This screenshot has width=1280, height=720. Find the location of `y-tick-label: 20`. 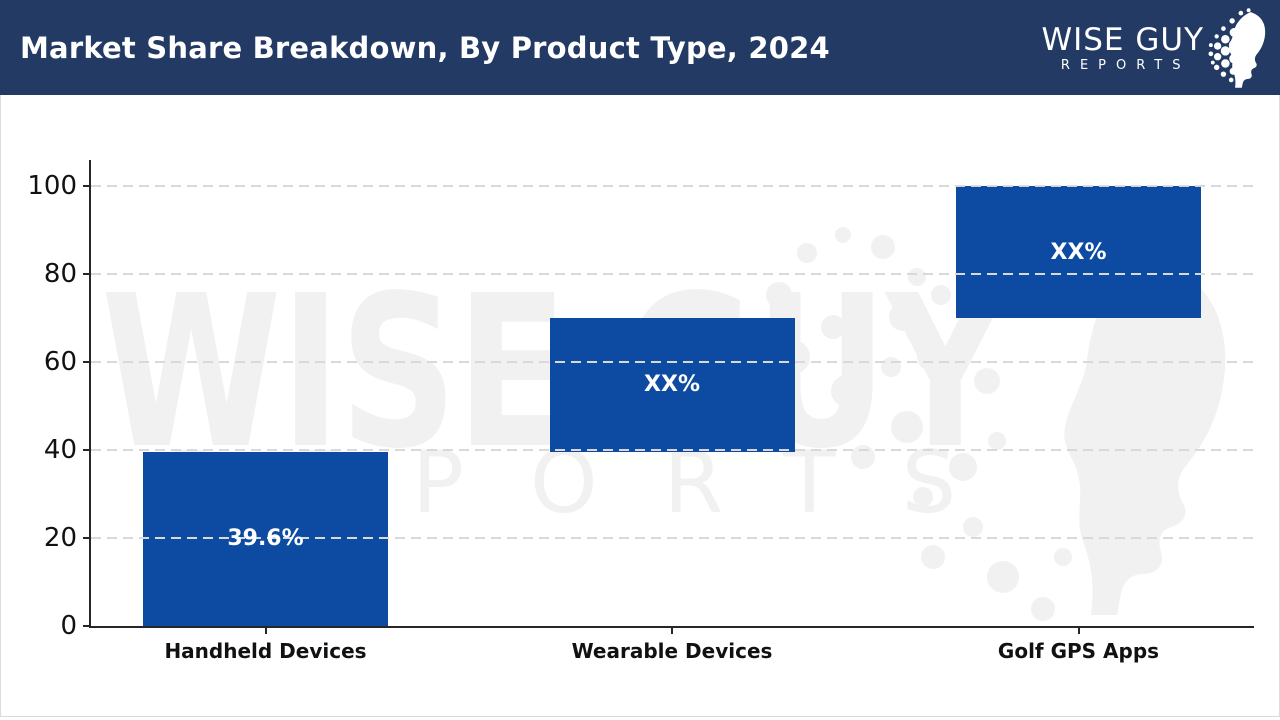

y-tick-label: 20 is located at coordinates (60, 538).